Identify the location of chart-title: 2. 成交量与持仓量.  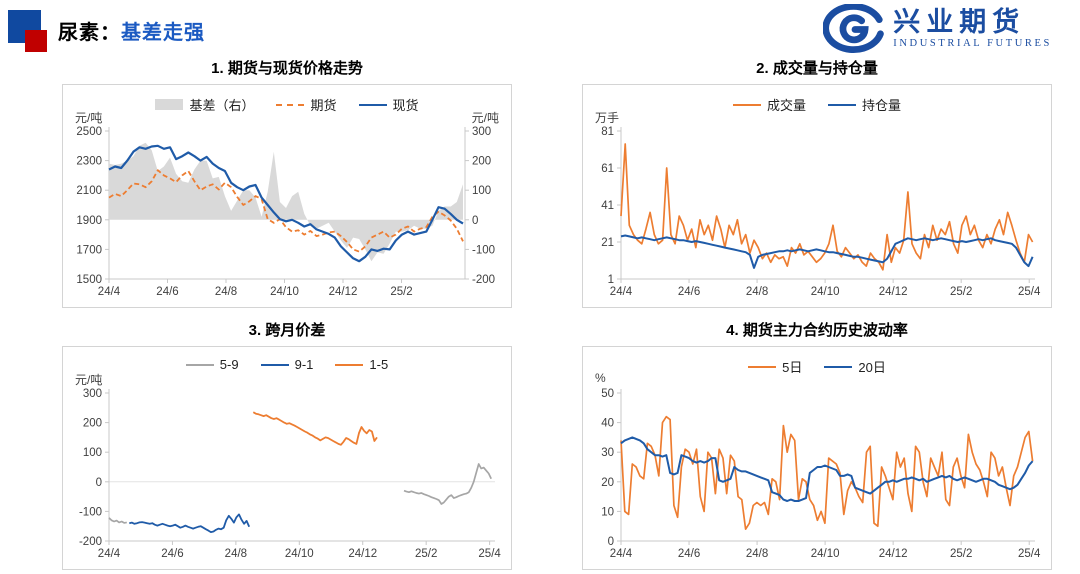
(817, 68).